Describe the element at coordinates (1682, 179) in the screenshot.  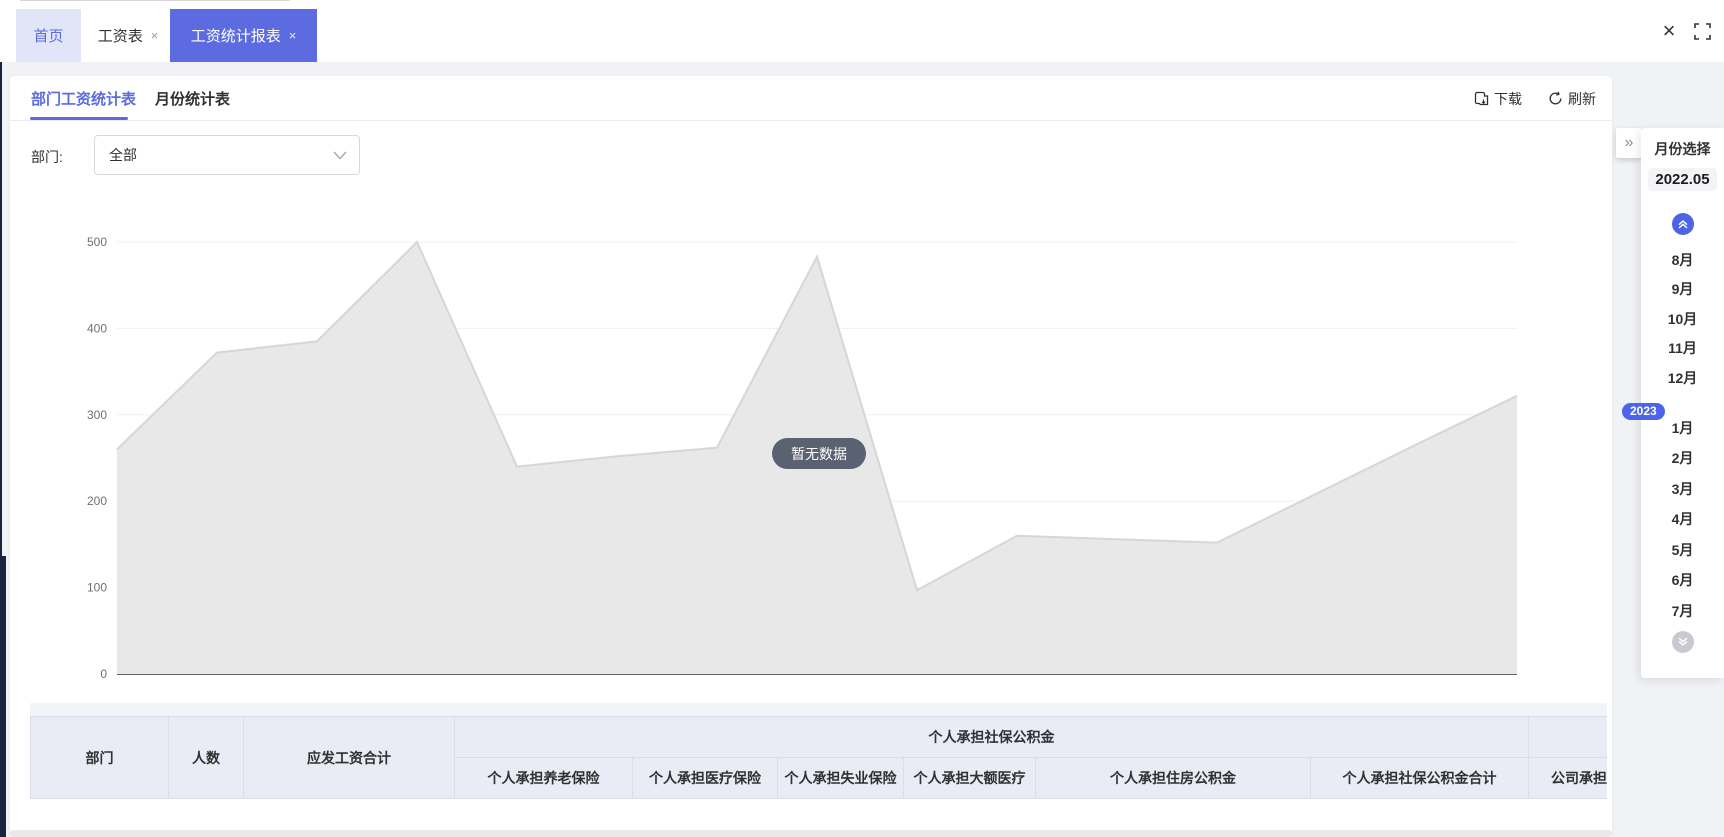
I see `selected-month: 2022.05` at that location.